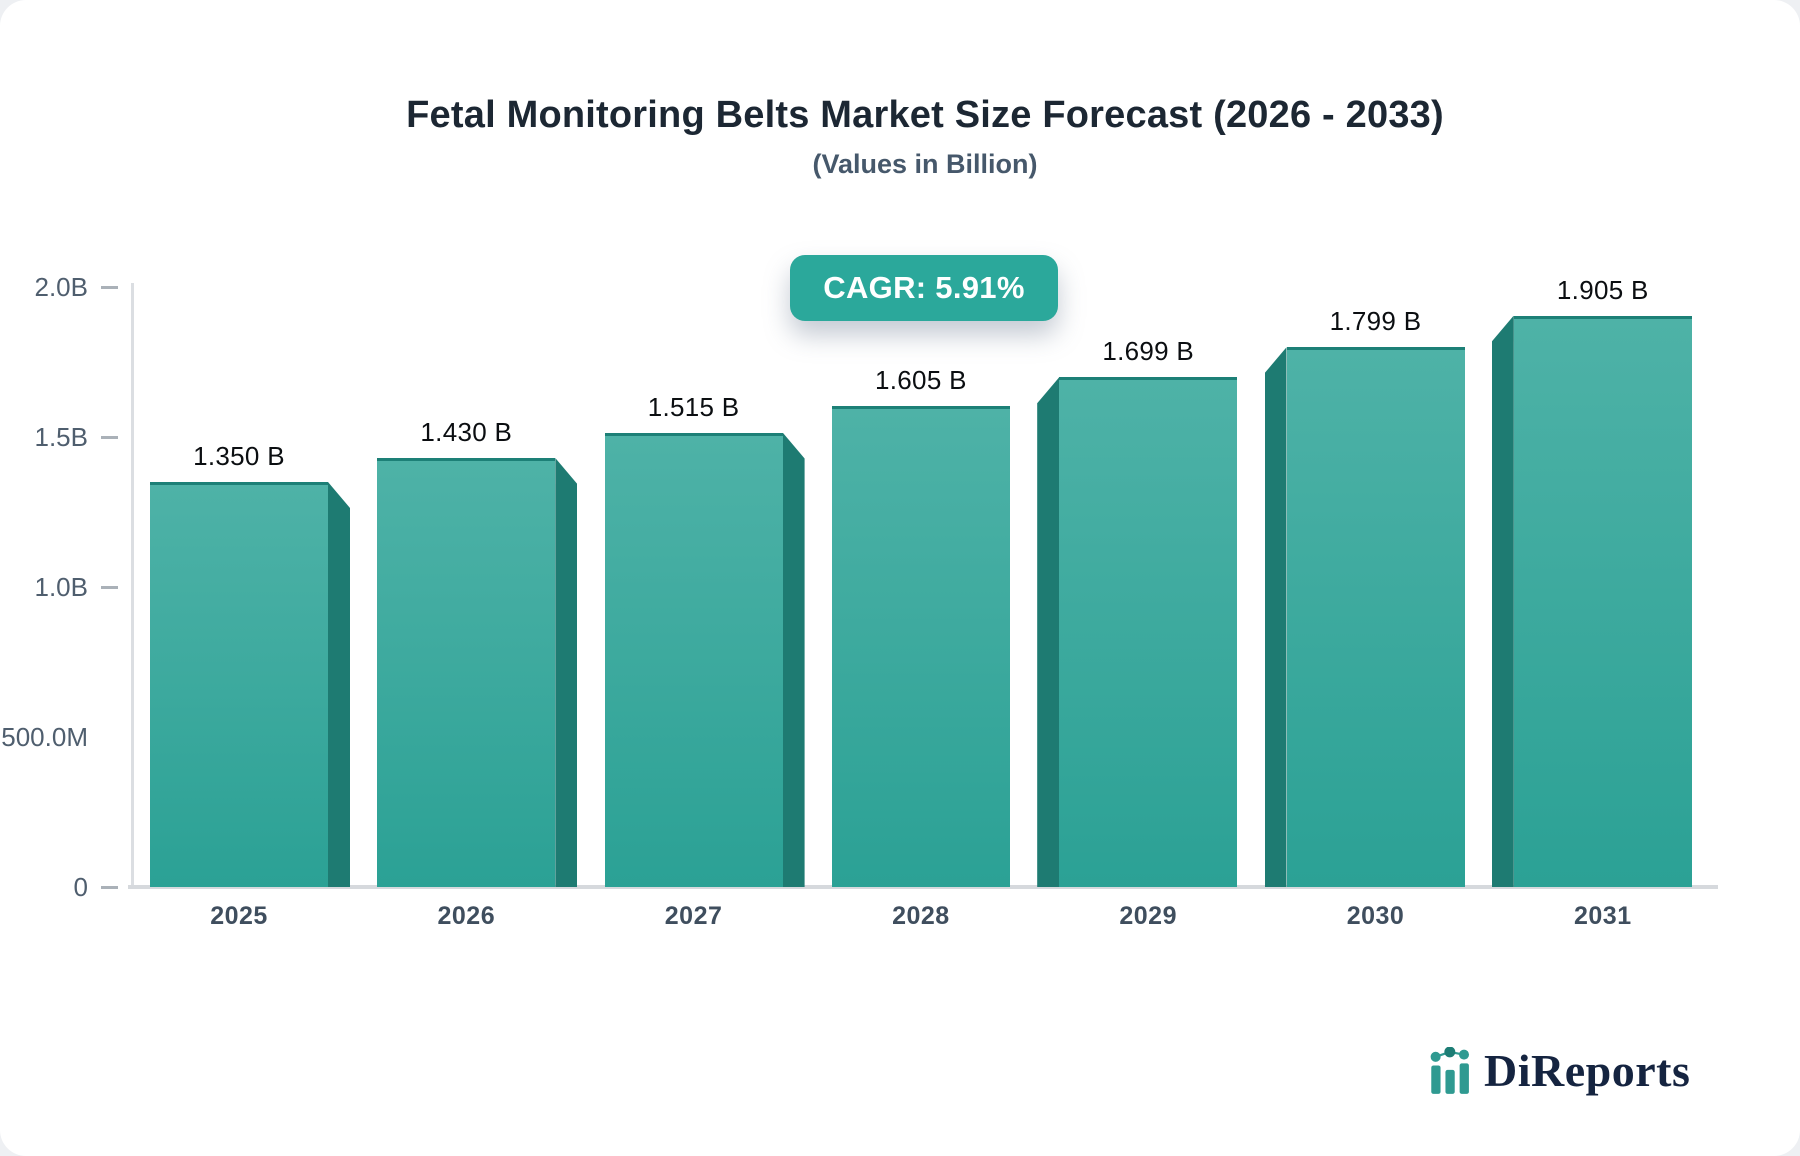 This screenshot has height=1156, width=1800. Describe the element at coordinates (466, 432) in the screenshot. I see `bar-value-label-2026: 1.430 B` at that location.